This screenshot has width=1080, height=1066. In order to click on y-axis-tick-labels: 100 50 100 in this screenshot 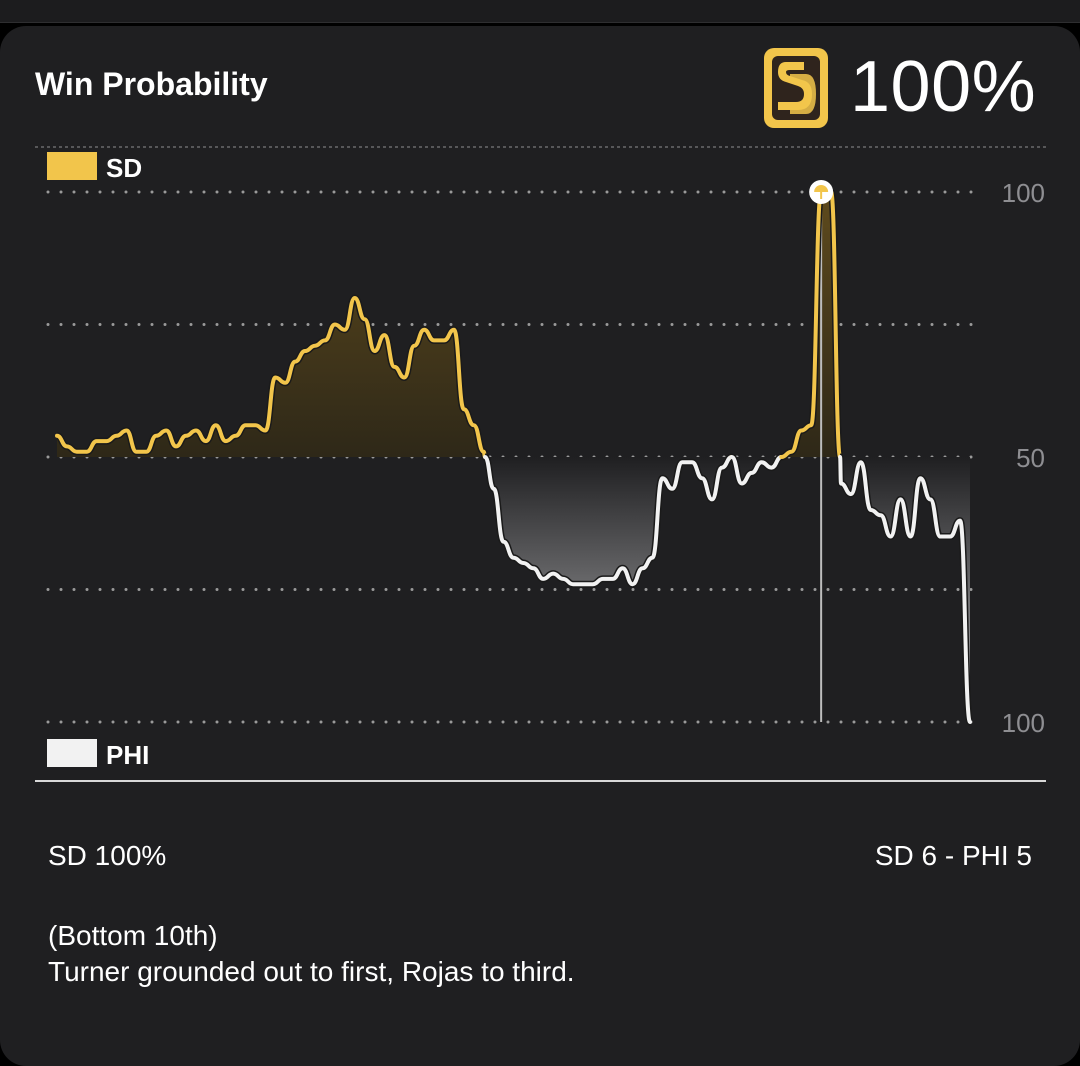, I will do `click(1023, 458)`.